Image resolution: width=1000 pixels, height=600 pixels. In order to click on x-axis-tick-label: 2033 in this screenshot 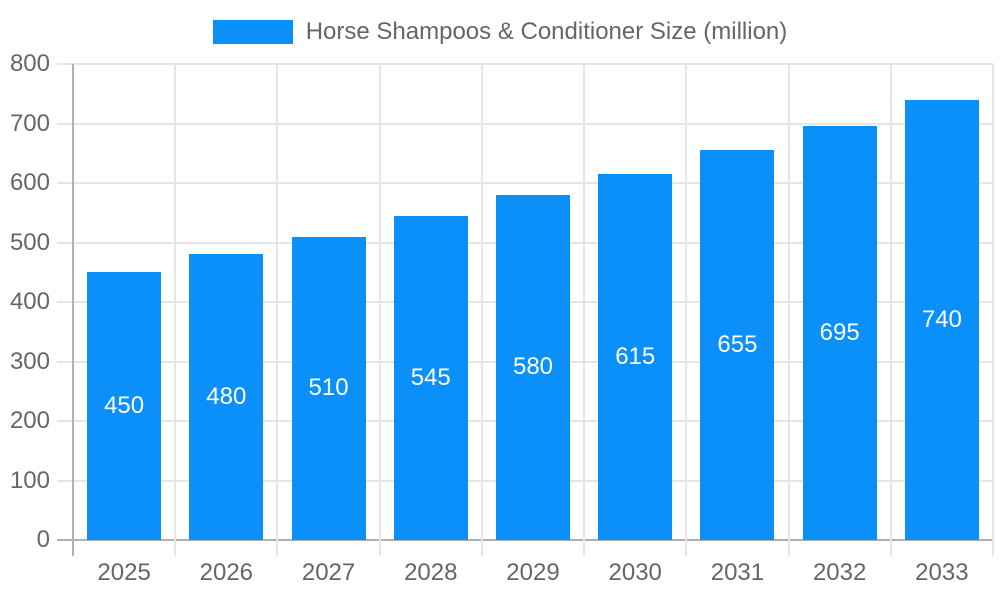, I will do `click(942, 572)`.